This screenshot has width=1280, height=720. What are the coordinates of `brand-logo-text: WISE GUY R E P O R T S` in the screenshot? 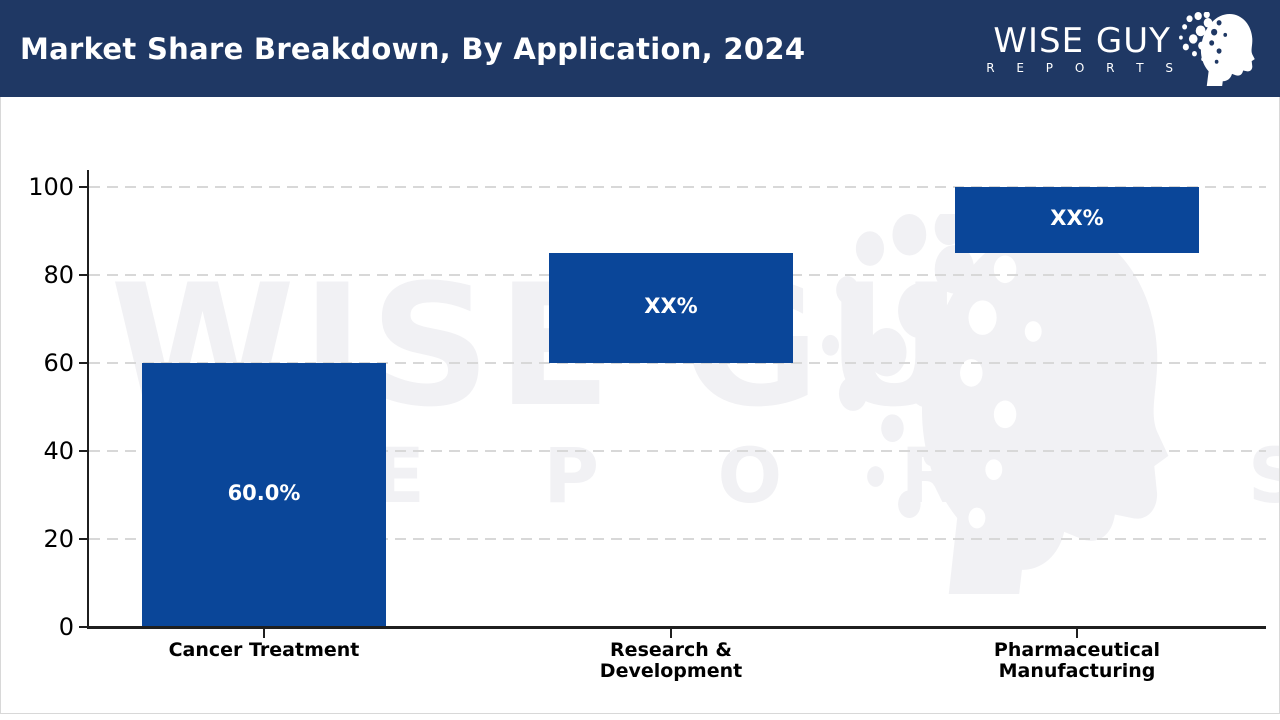 It's located at (1082, 49).